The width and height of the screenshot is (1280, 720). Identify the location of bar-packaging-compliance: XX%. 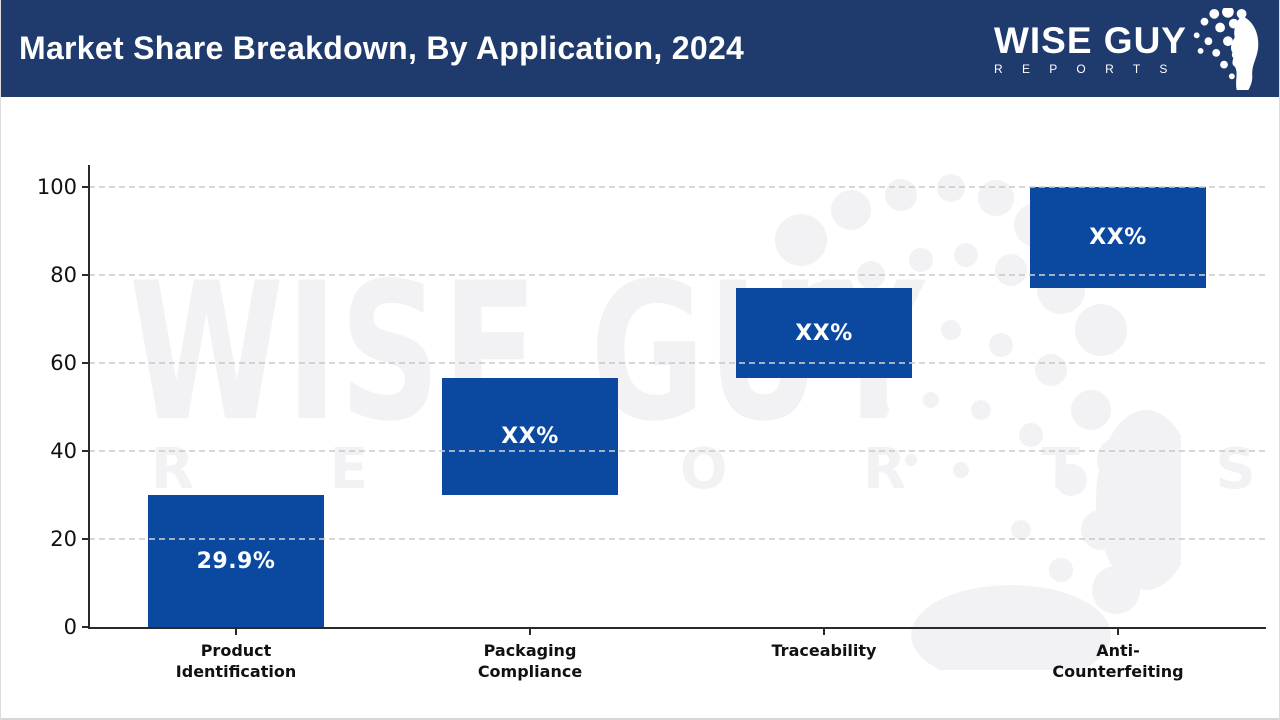
(530, 436).